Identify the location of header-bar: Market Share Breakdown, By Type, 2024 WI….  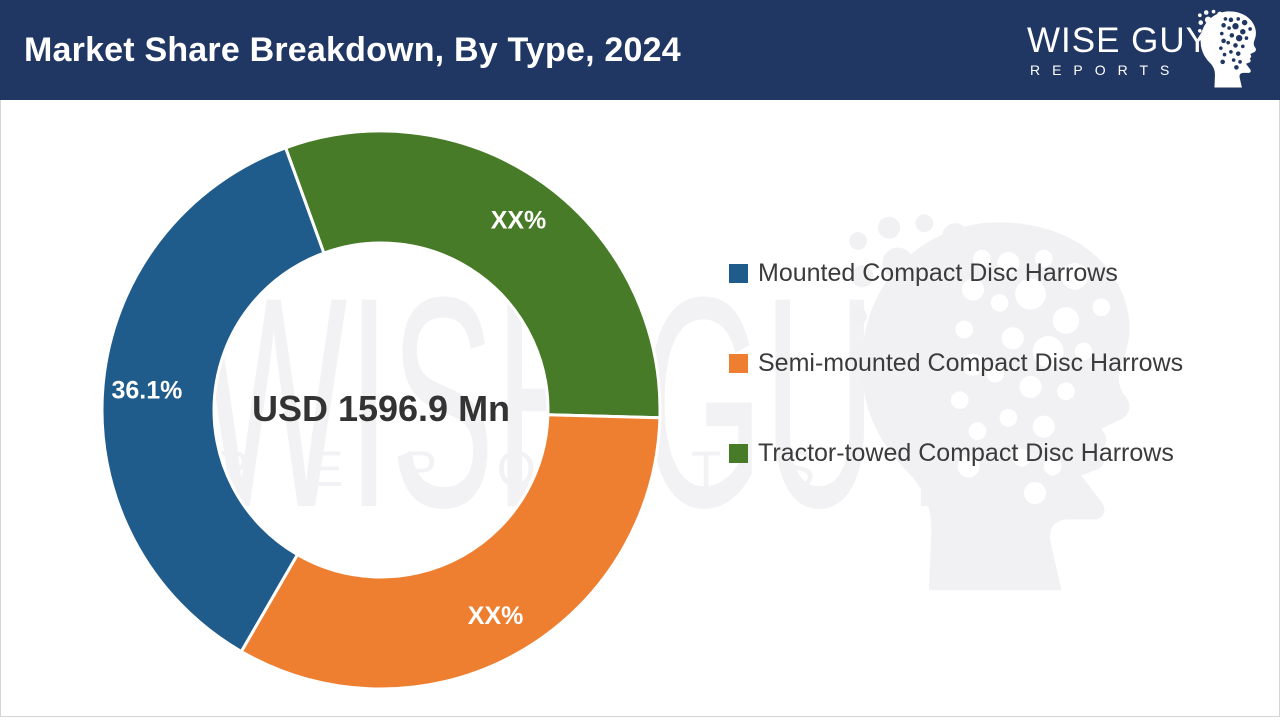
(640, 50).